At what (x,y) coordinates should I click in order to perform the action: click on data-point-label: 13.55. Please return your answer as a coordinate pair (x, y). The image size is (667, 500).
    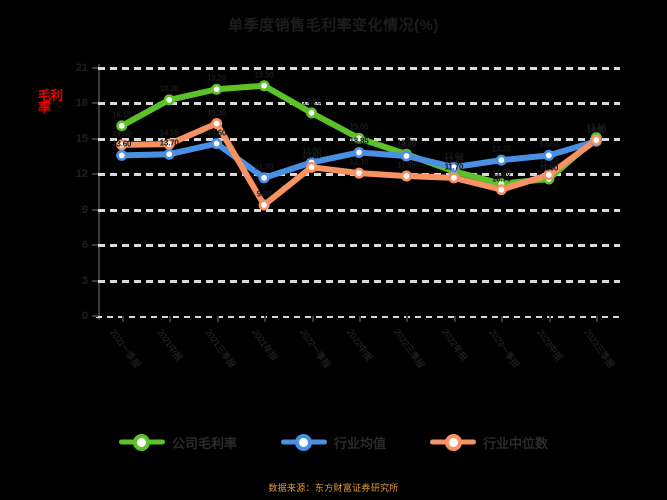
    Looking at the image, I should click on (406, 145).